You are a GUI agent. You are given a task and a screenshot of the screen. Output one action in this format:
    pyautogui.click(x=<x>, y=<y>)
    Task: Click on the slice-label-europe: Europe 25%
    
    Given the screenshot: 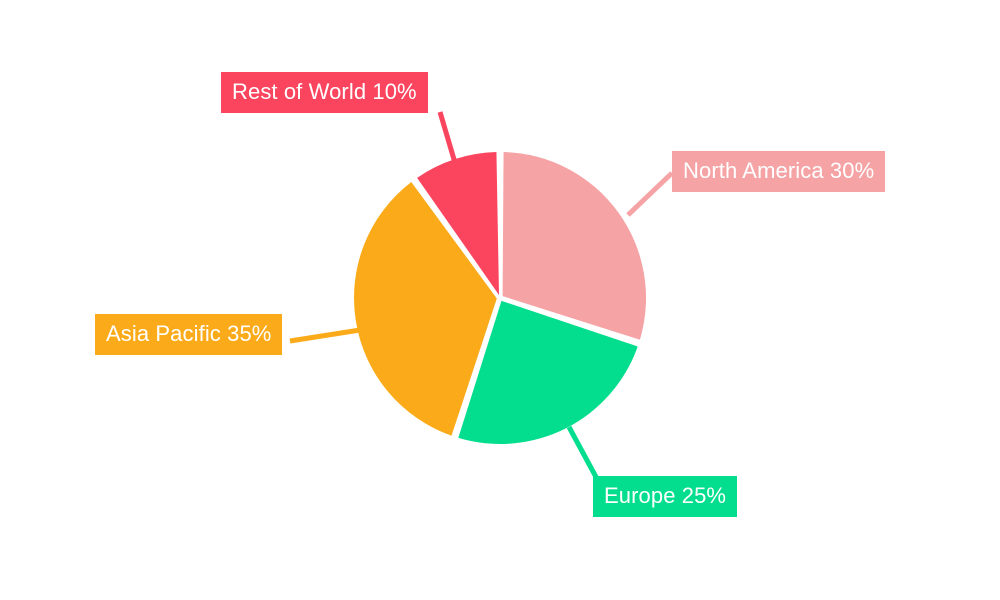 What is the action you would take?
    pyautogui.click(x=665, y=496)
    